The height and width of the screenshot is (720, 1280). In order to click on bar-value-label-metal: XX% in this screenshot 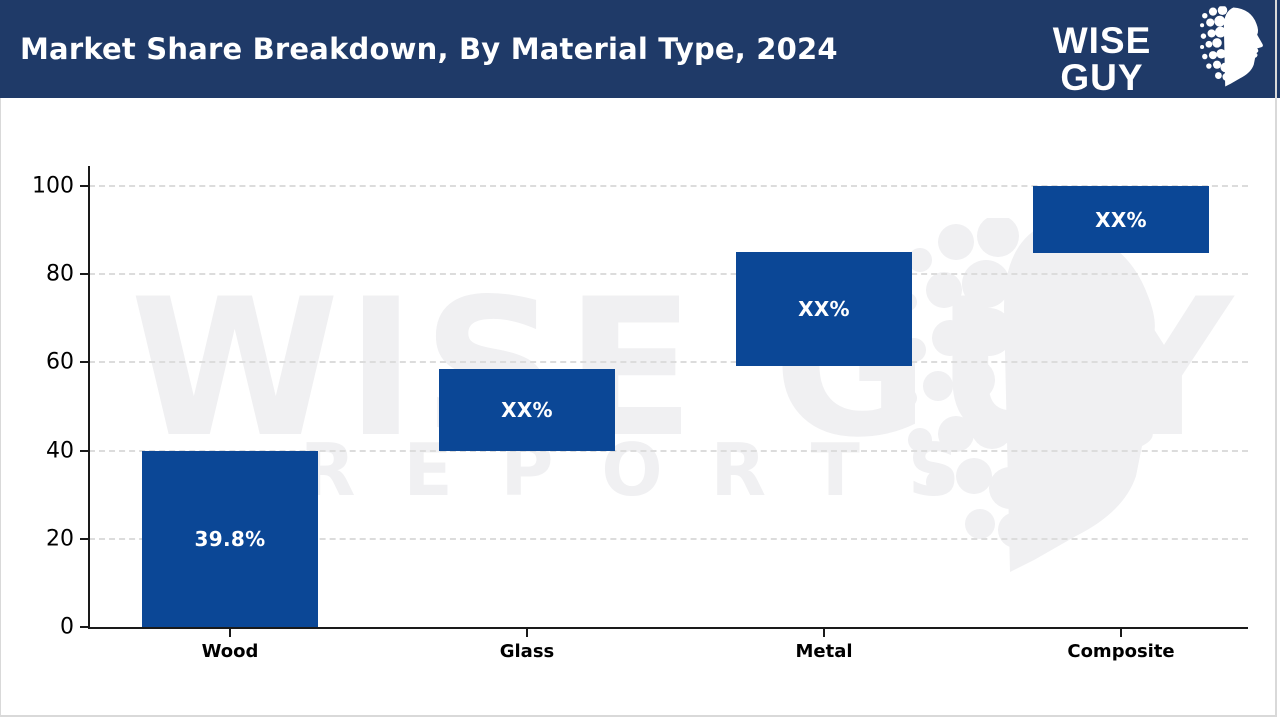, I will do `click(824, 309)`.